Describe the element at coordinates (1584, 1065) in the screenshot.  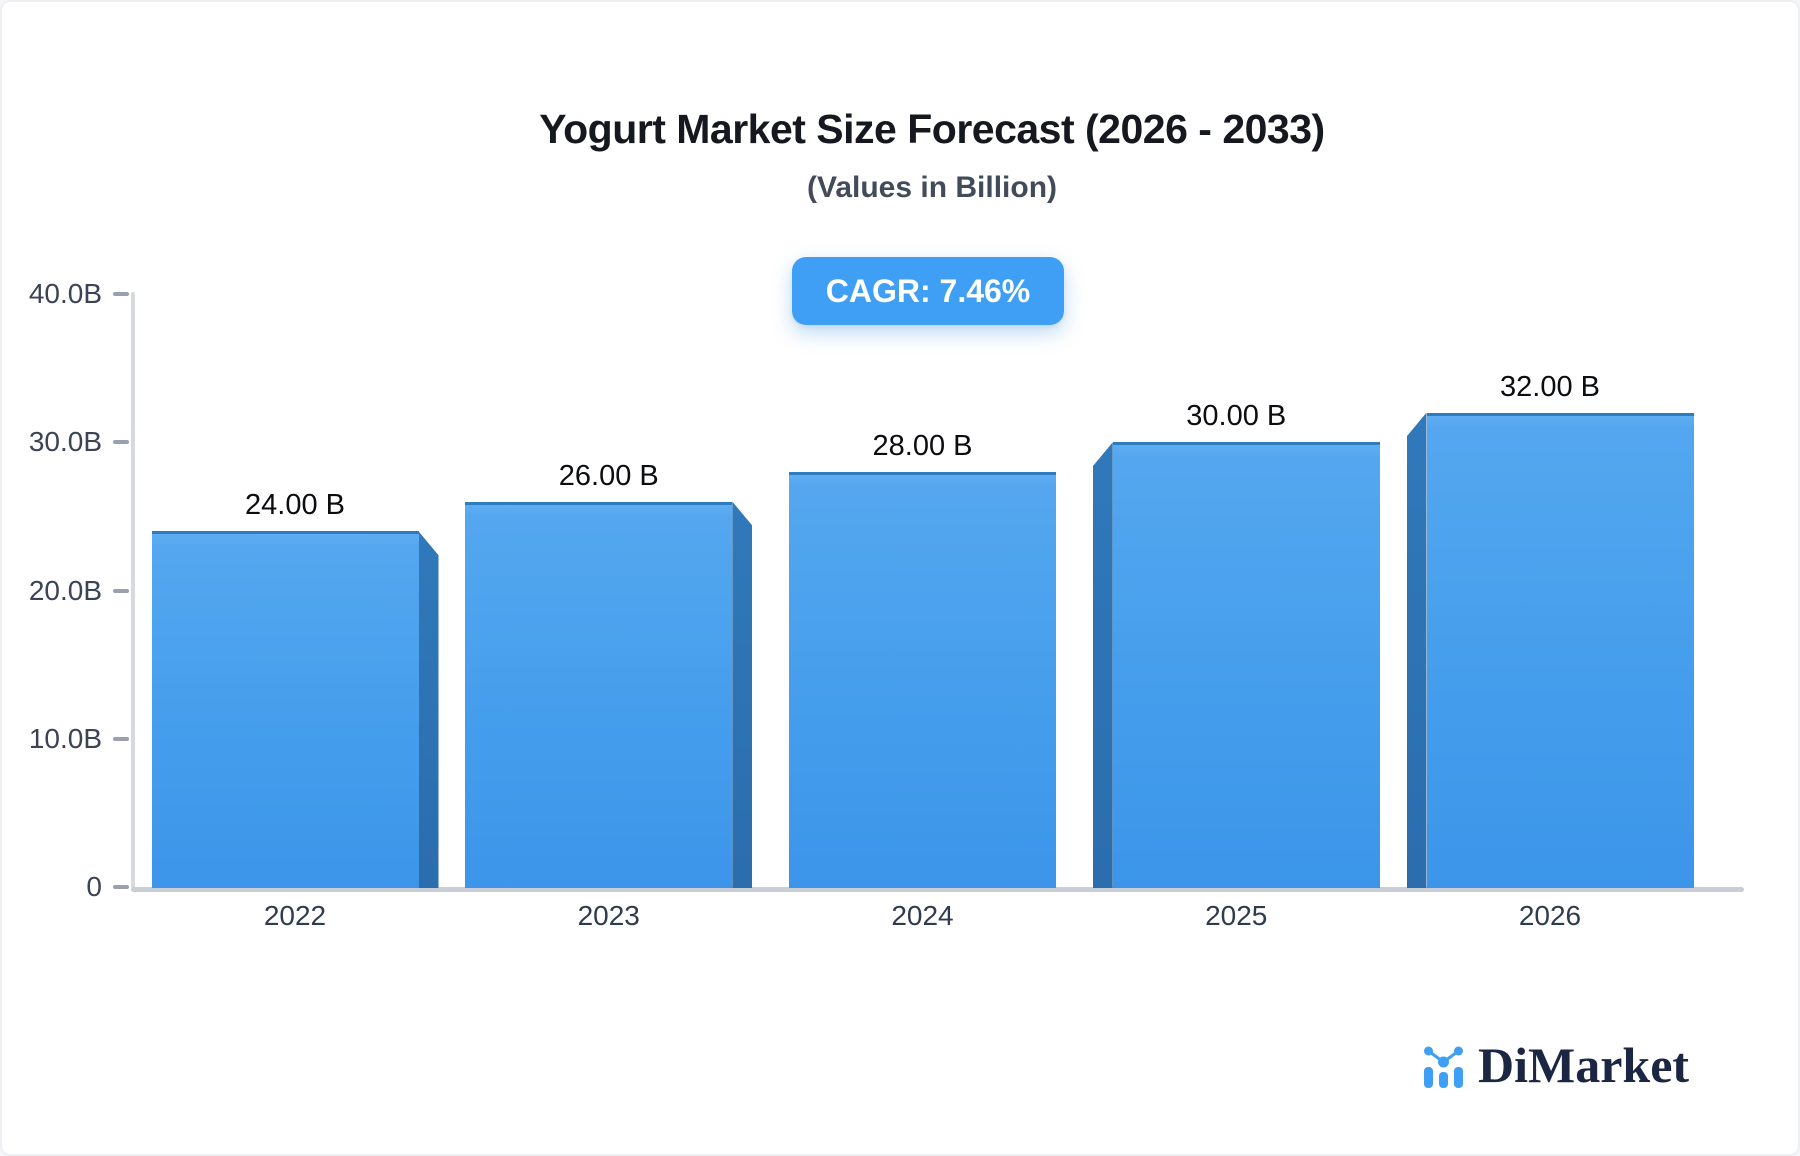
I see `brand-name: DiMarket` at that location.